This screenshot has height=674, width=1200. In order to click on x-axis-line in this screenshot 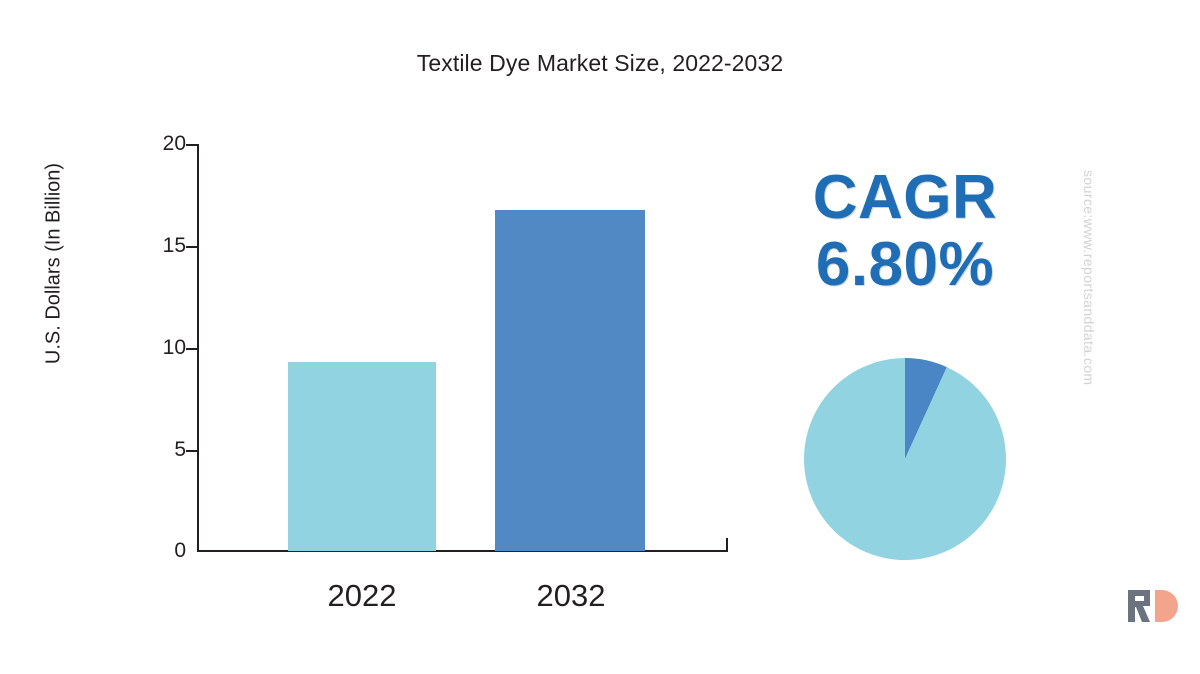, I will do `click(462, 551)`.